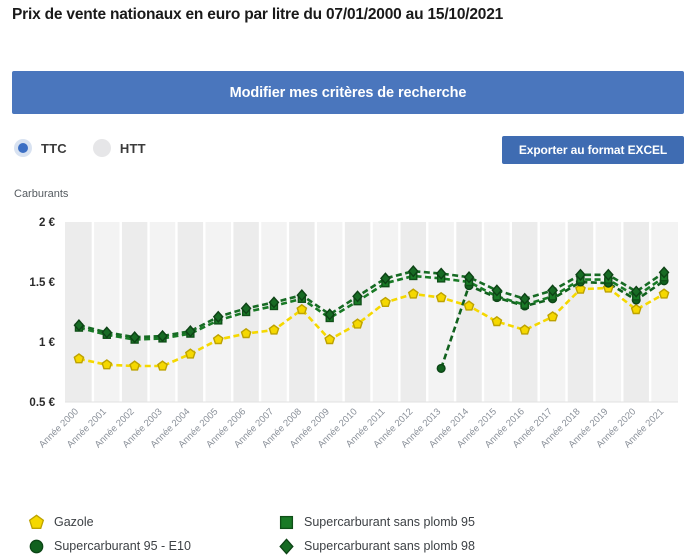 Image resolution: width=696 pixels, height=560 pixels. I want to click on radio-label-ttc: TTC, so click(54, 148).